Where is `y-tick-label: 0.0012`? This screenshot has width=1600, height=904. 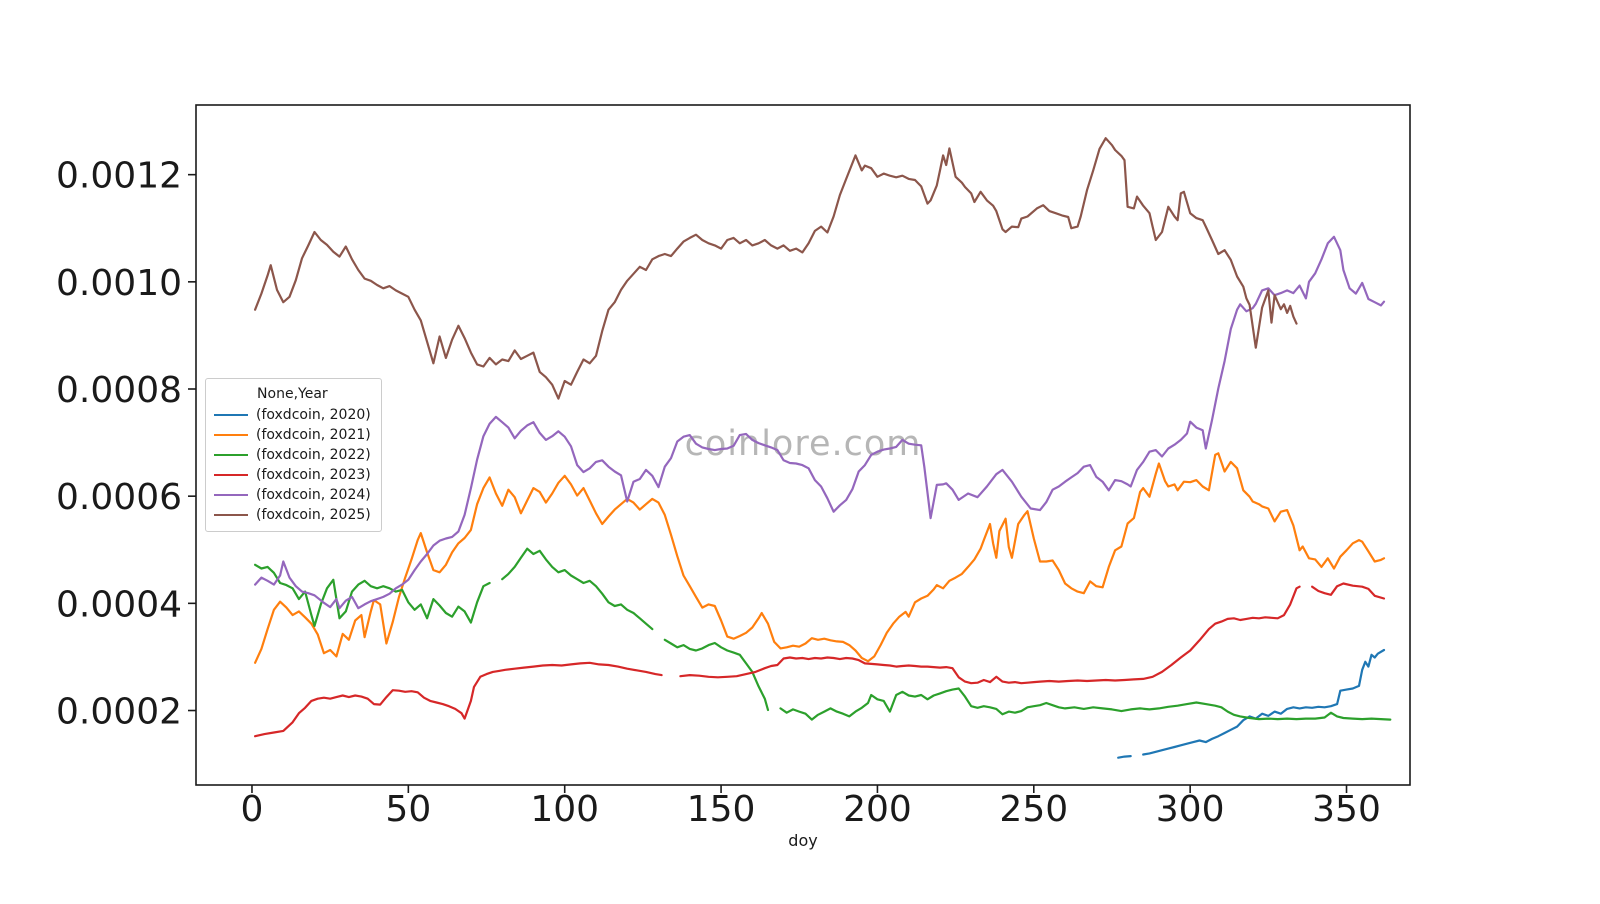 y-tick-label: 0.0012 is located at coordinates (119, 176).